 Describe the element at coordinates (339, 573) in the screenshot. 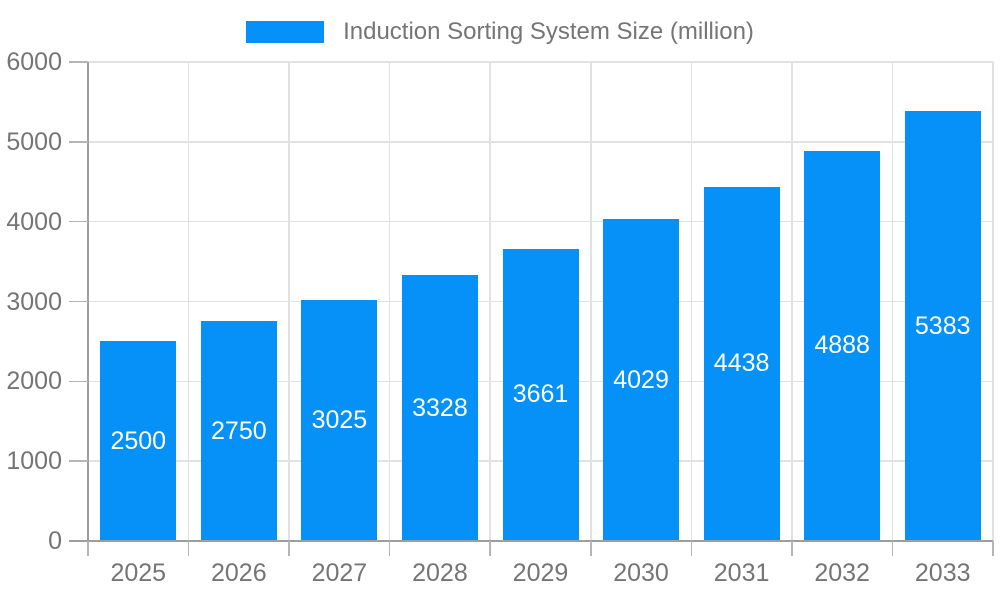

I see `x-axis-tick-label: 2027` at that location.